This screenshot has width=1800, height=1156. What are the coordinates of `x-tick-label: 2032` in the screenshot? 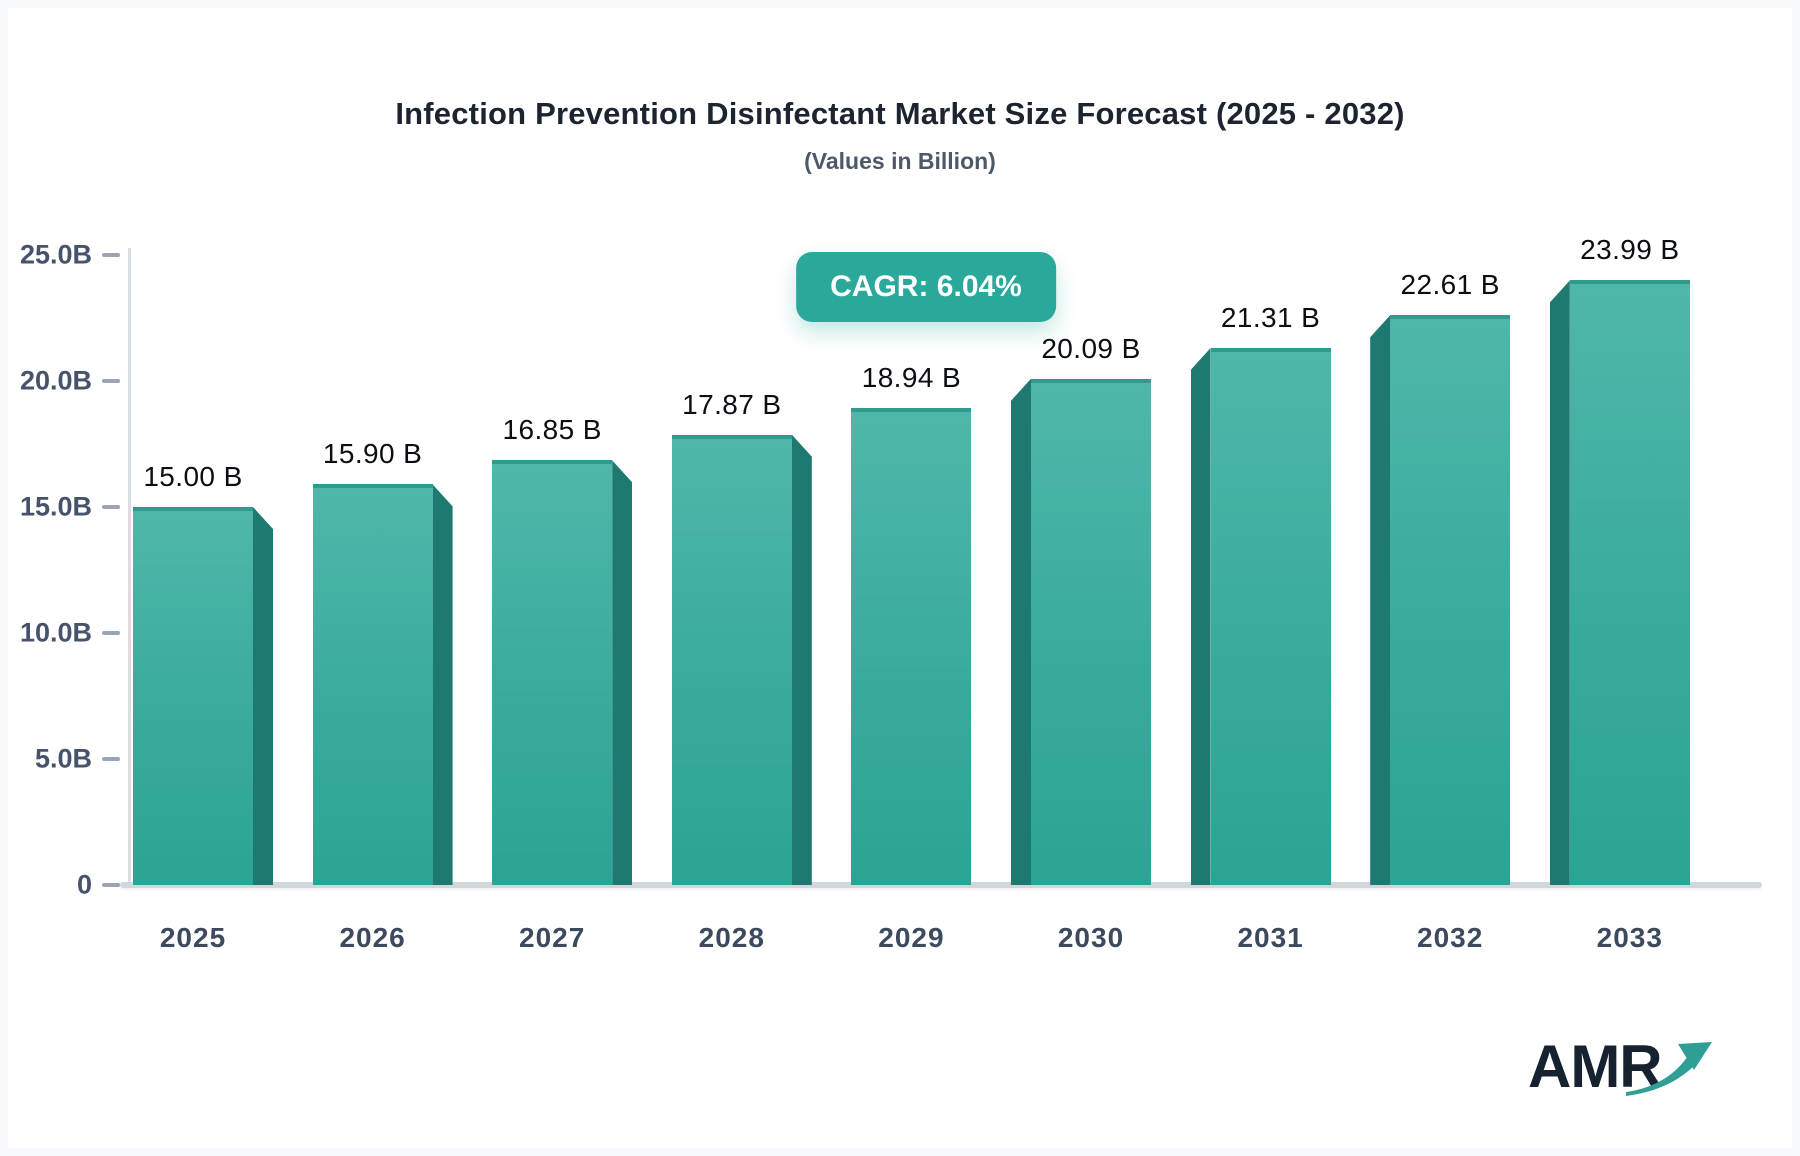 It's located at (1450, 937).